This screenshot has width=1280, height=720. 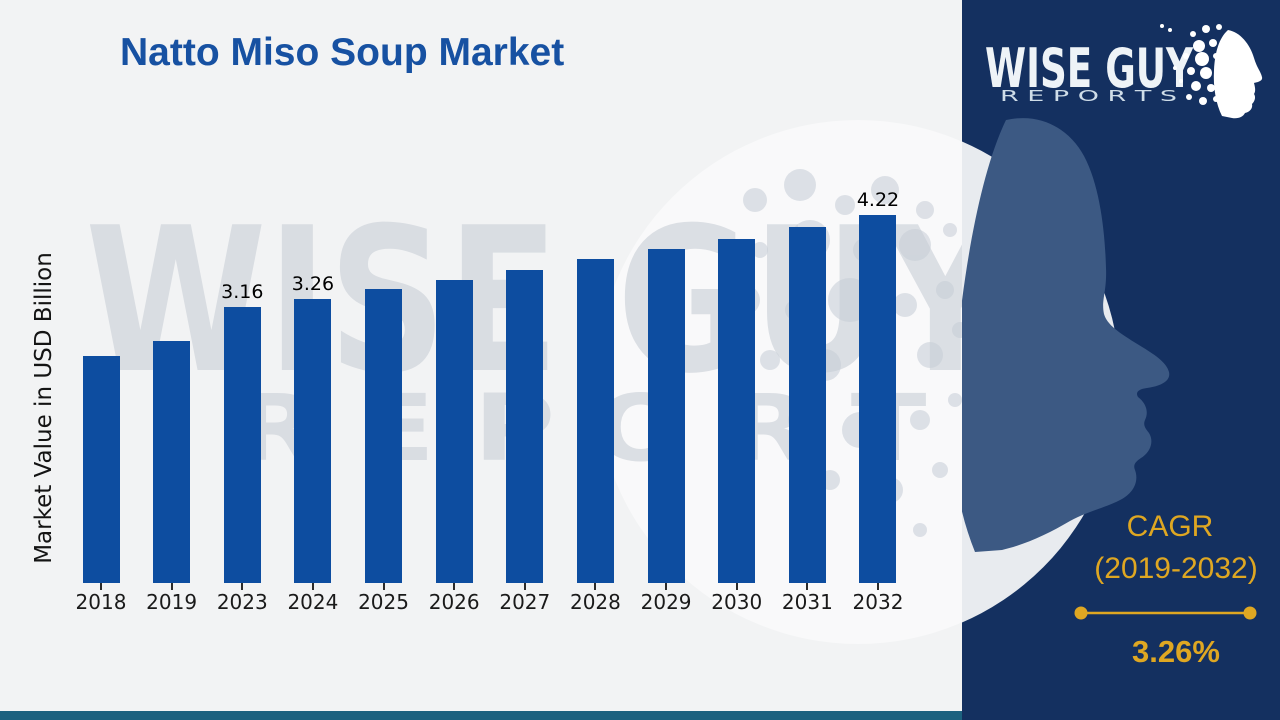 What do you see at coordinates (736, 586) in the screenshot?
I see `x-tick-2030` at bounding box center [736, 586].